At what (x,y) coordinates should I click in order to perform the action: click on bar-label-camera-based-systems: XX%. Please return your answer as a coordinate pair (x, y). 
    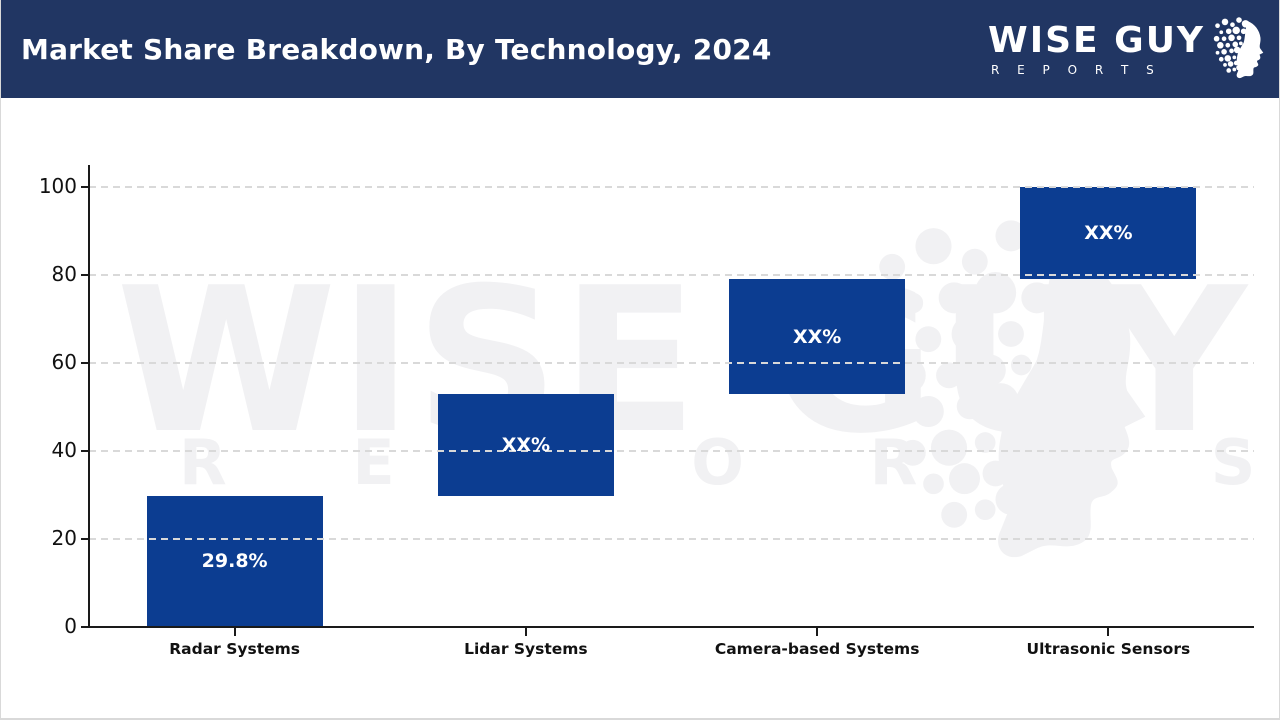
    Looking at the image, I should click on (817, 336).